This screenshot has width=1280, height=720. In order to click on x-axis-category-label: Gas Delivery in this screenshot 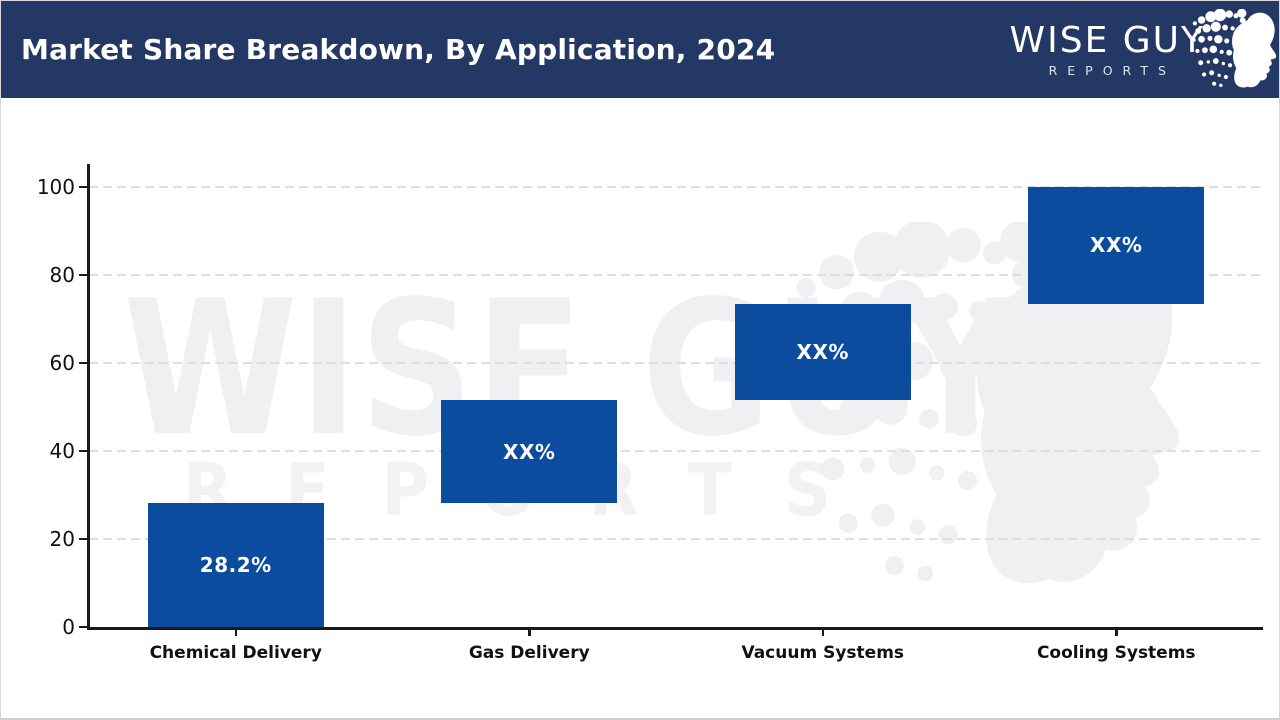, I will do `click(529, 653)`.